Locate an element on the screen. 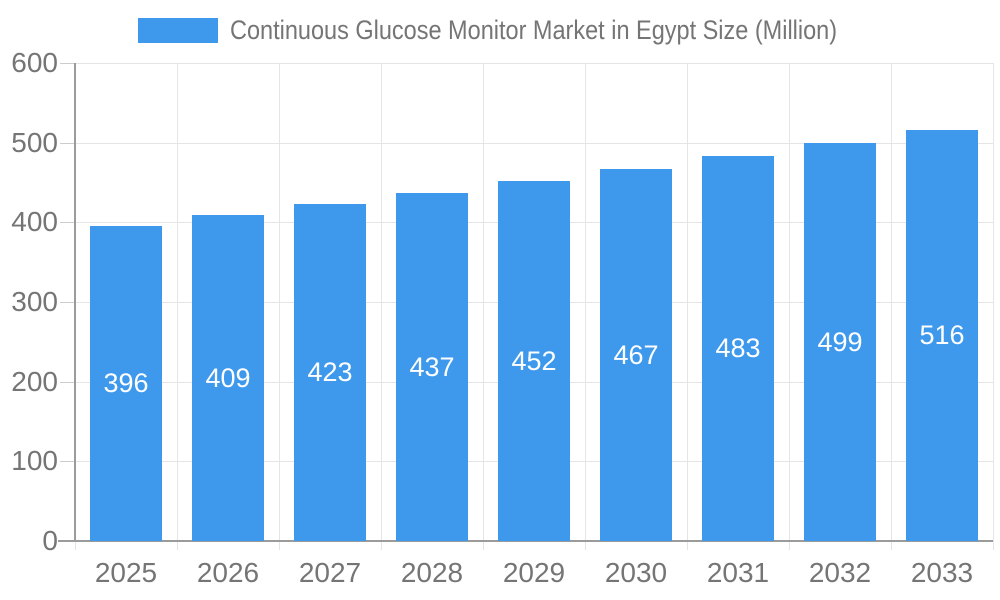 Image resolution: width=1000 pixels, height=600 pixels. x-axis-line is located at coordinates (525, 541).